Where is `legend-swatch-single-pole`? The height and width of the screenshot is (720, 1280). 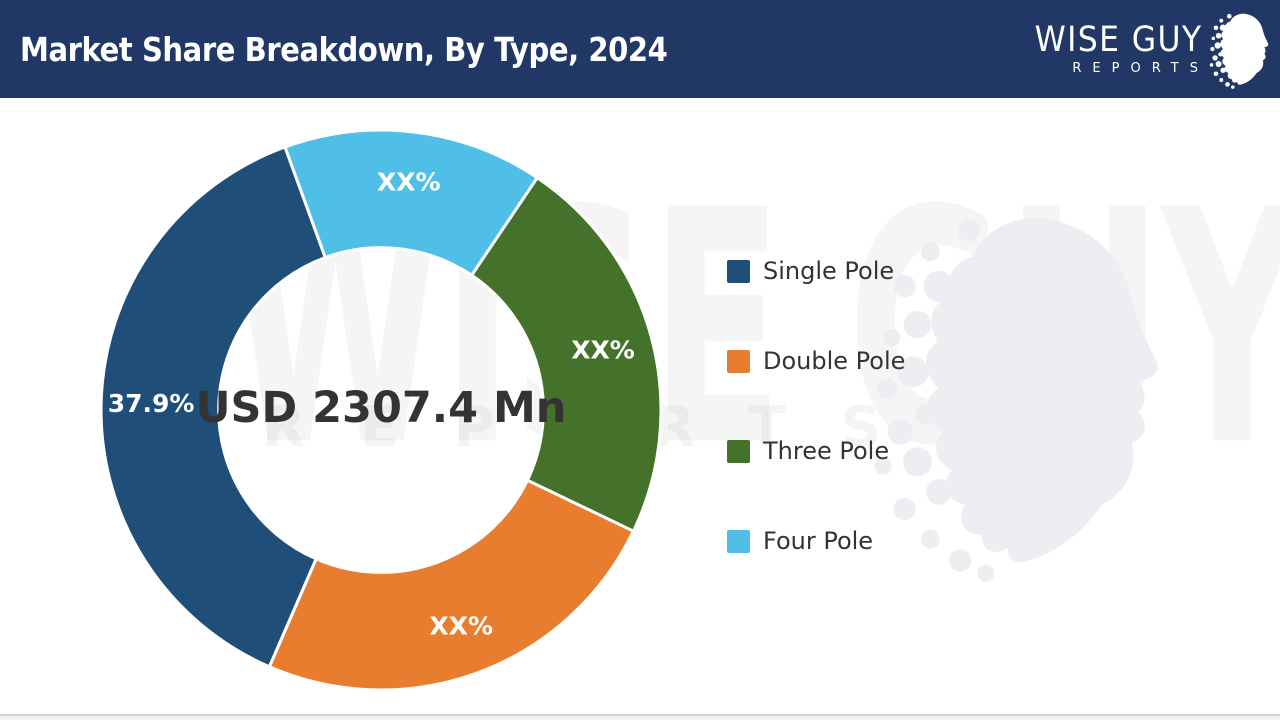
legend-swatch-single-pole is located at coordinates (738, 271).